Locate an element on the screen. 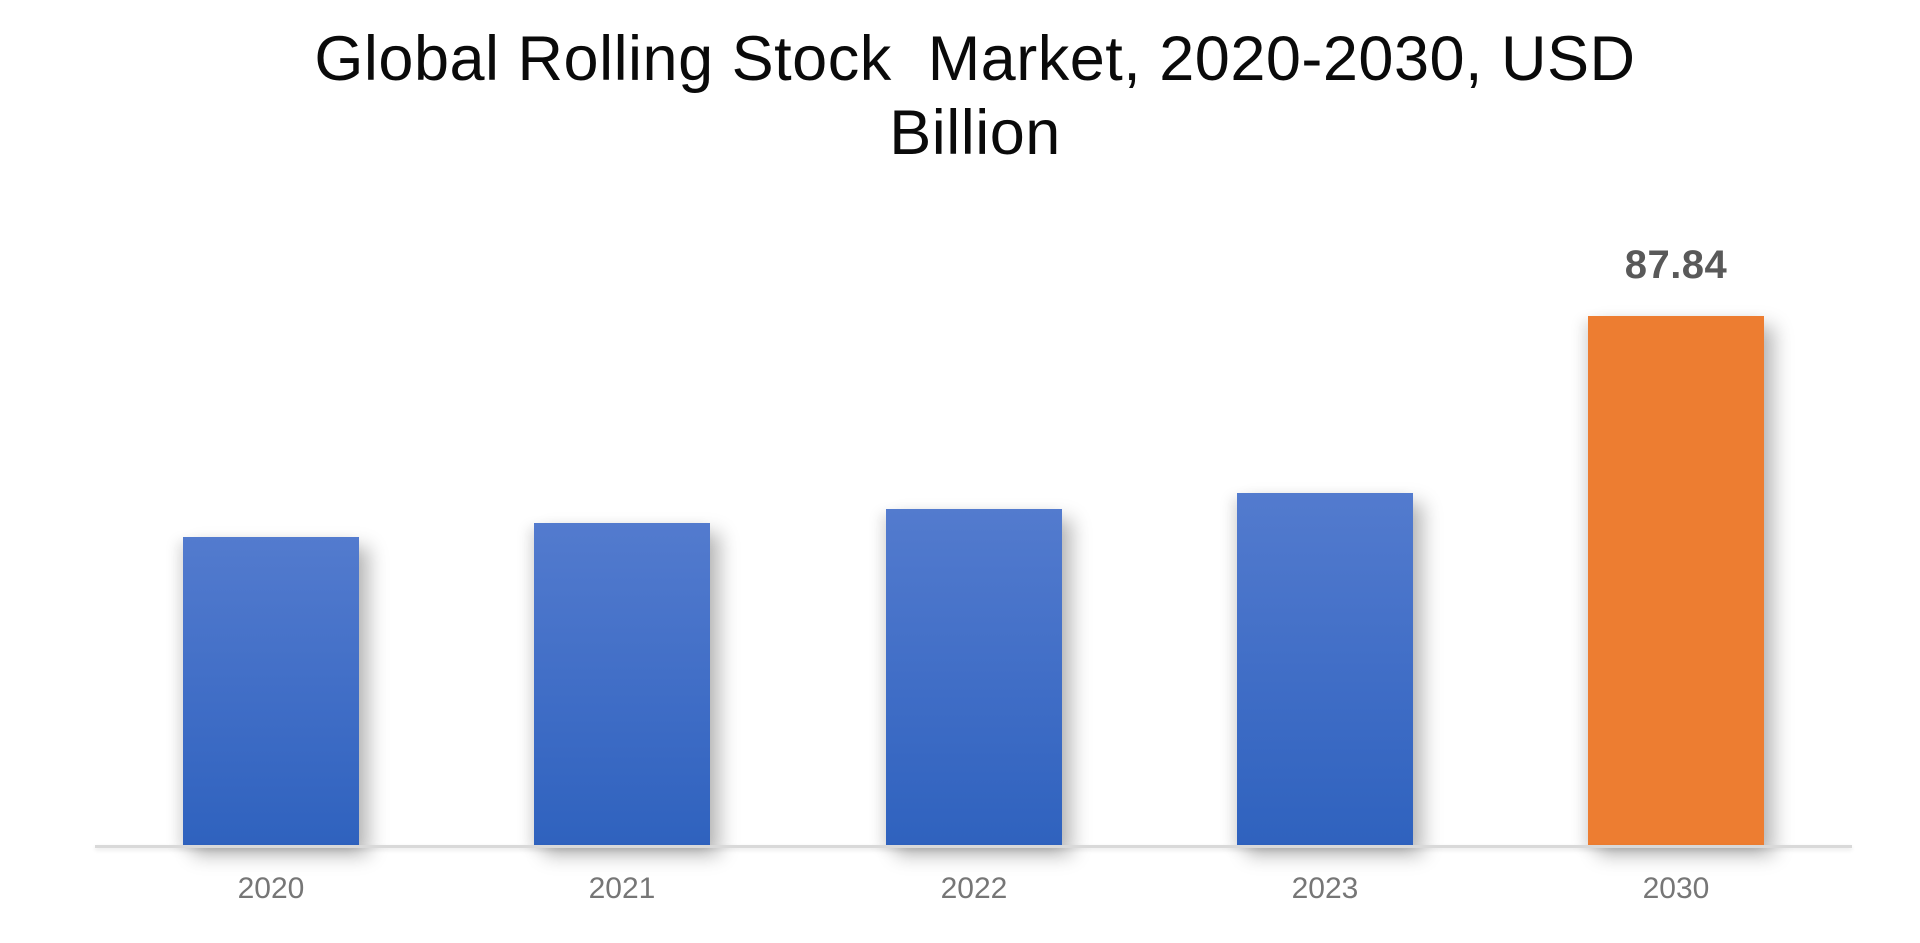 The image size is (1920, 943). x-axis-label-2030: 2030 is located at coordinates (1676, 888).